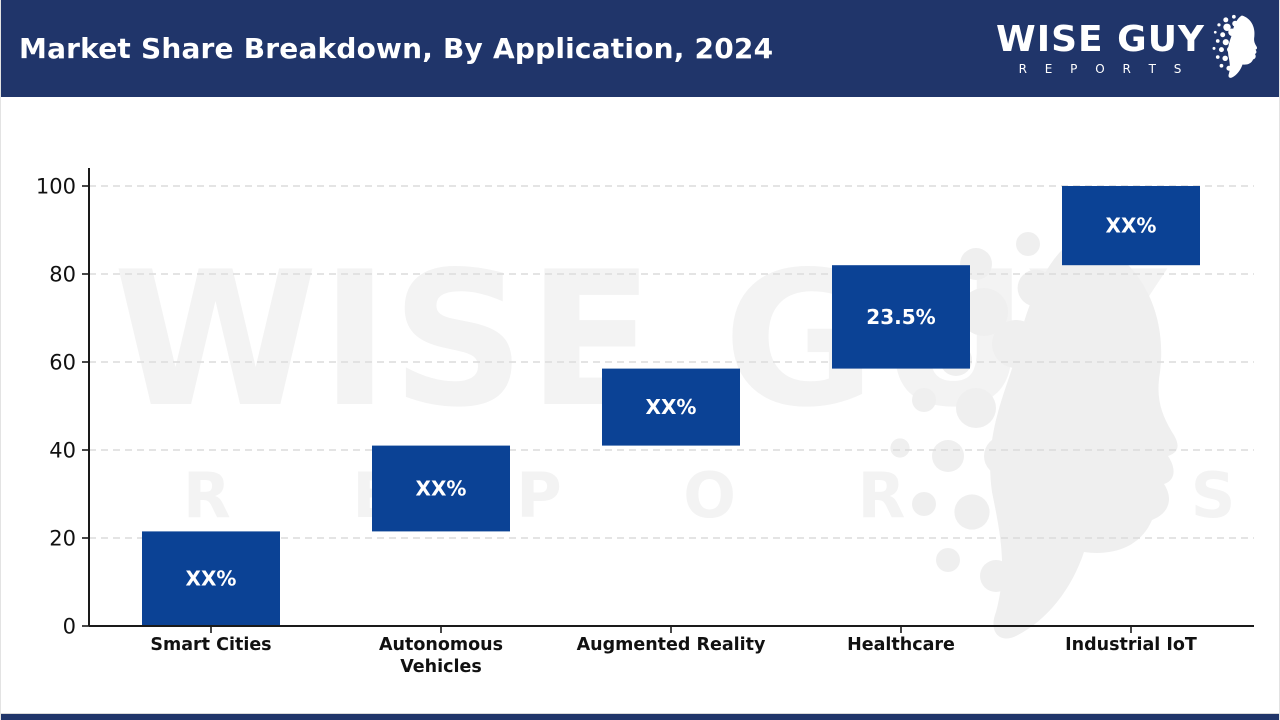  Describe the element at coordinates (671, 645) in the screenshot. I see `x-category-label-augmented-reality: Augmented Reality` at that location.